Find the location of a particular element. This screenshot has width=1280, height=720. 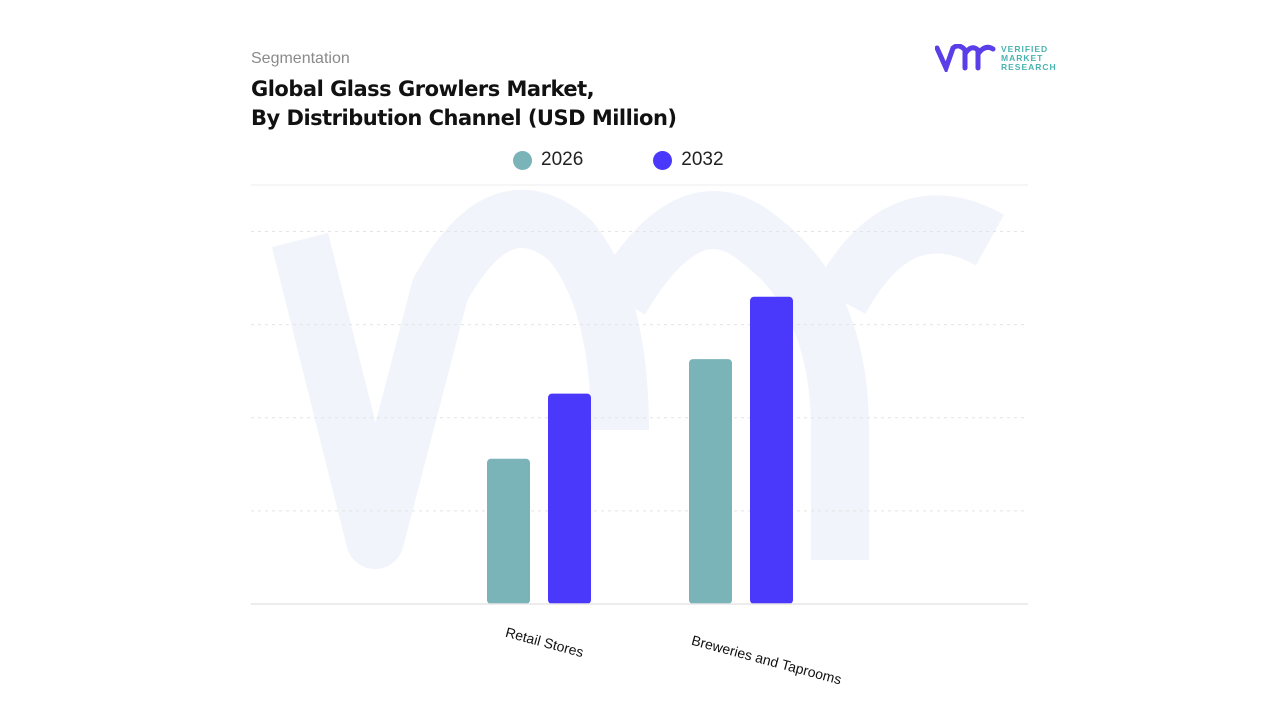

logo-text: VERIFIED MARKET RESEARCH is located at coordinates (1029, 57).